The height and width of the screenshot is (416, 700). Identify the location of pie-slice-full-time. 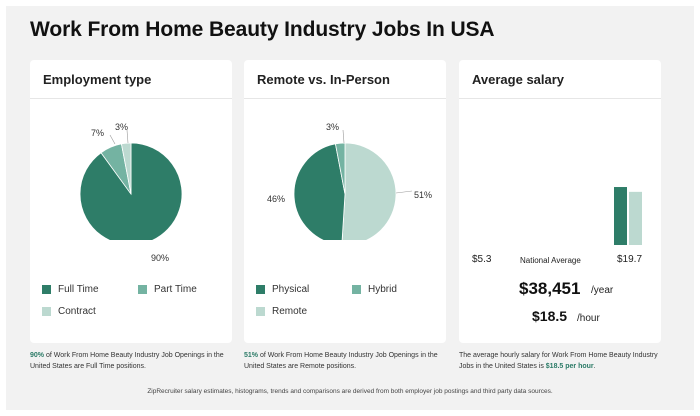
(131, 191).